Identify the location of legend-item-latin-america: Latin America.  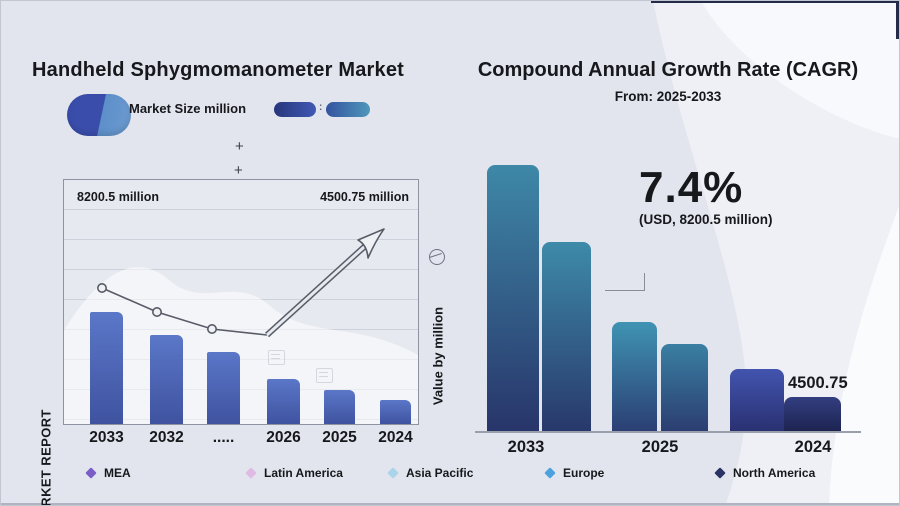
(294, 473).